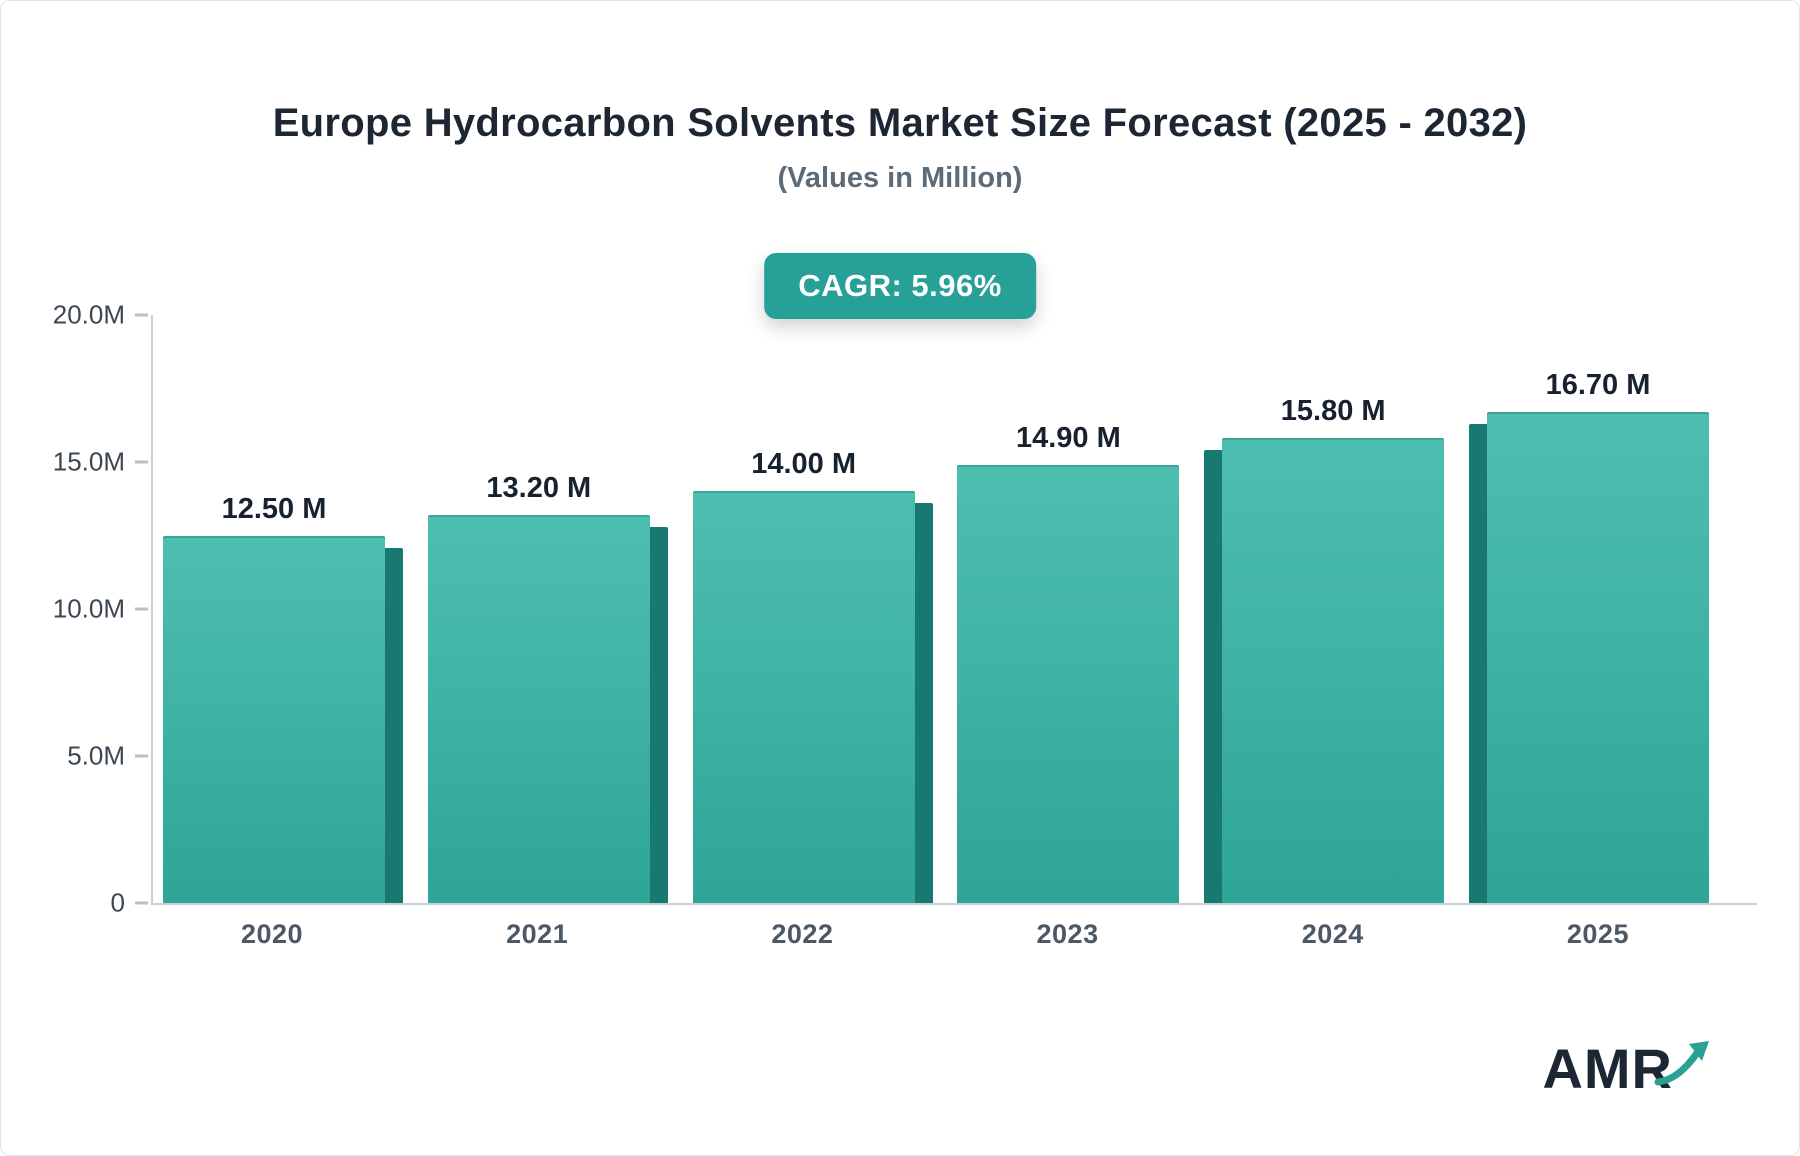  I want to click on y-tick-label: 20.0M, so click(88, 314).